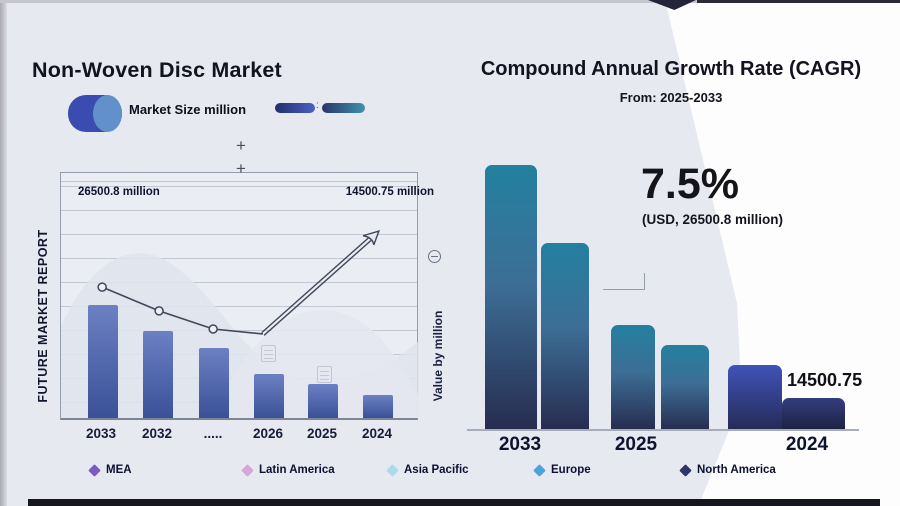  What do you see at coordinates (690, 184) in the screenshot?
I see `cagr-percentage: 7.5%` at bounding box center [690, 184].